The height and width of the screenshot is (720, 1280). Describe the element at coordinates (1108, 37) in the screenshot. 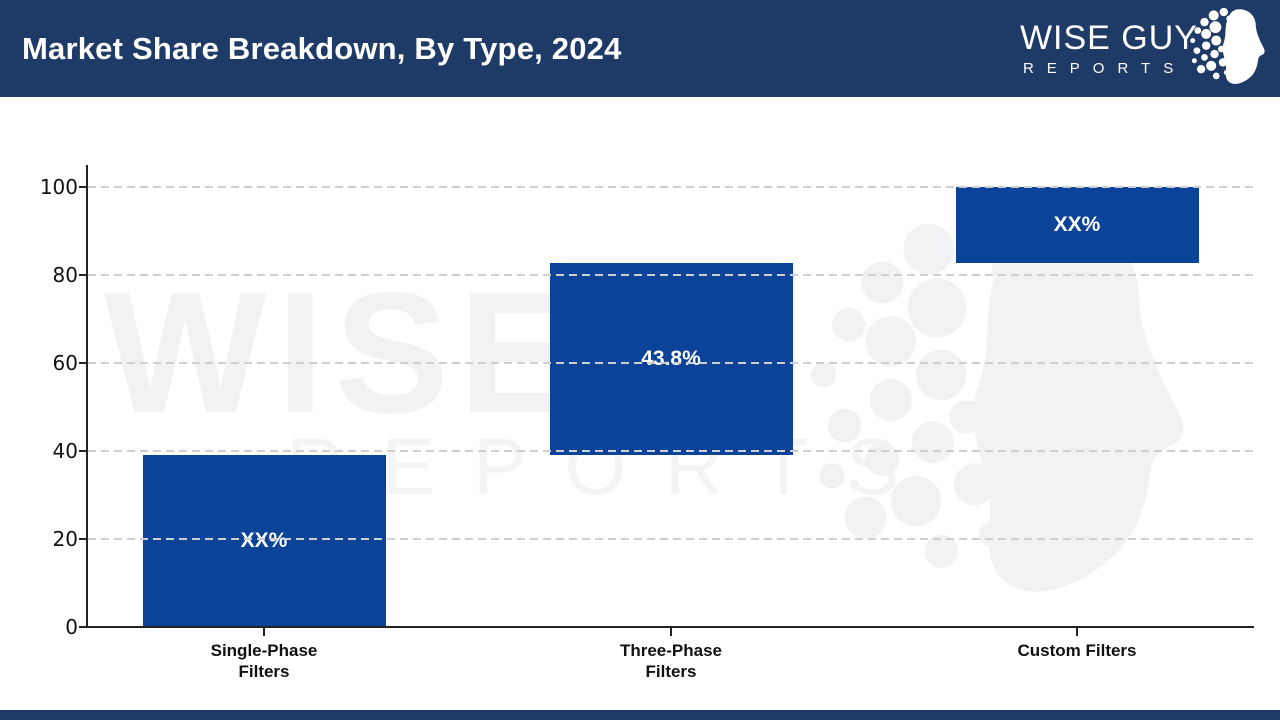

I see `brand-name: WISE GUY` at that location.